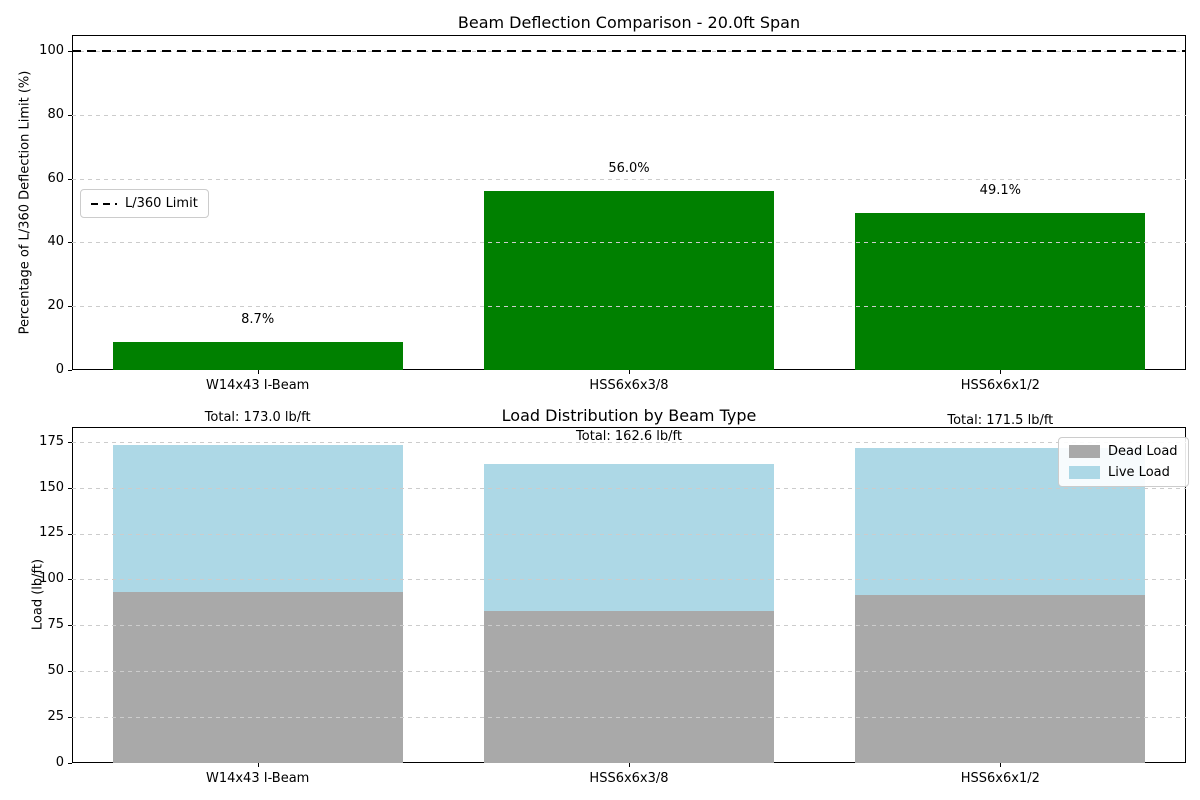 Image resolution: width=1200 pixels, height=800 pixels. What do you see at coordinates (629, 50) in the screenshot?
I see `l360-limit-line` at bounding box center [629, 50].